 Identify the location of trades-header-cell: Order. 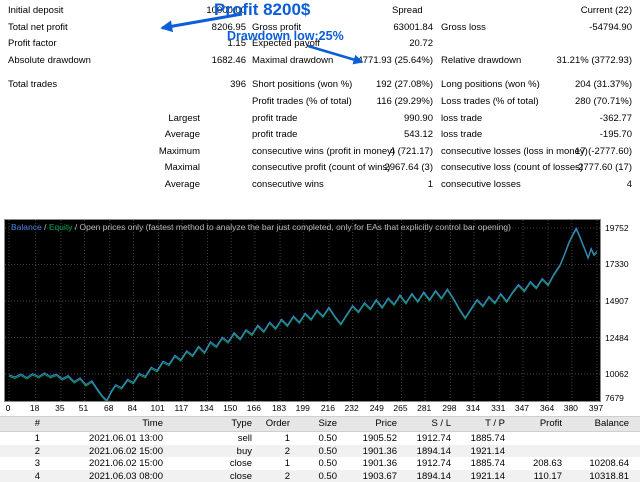
(278, 423).